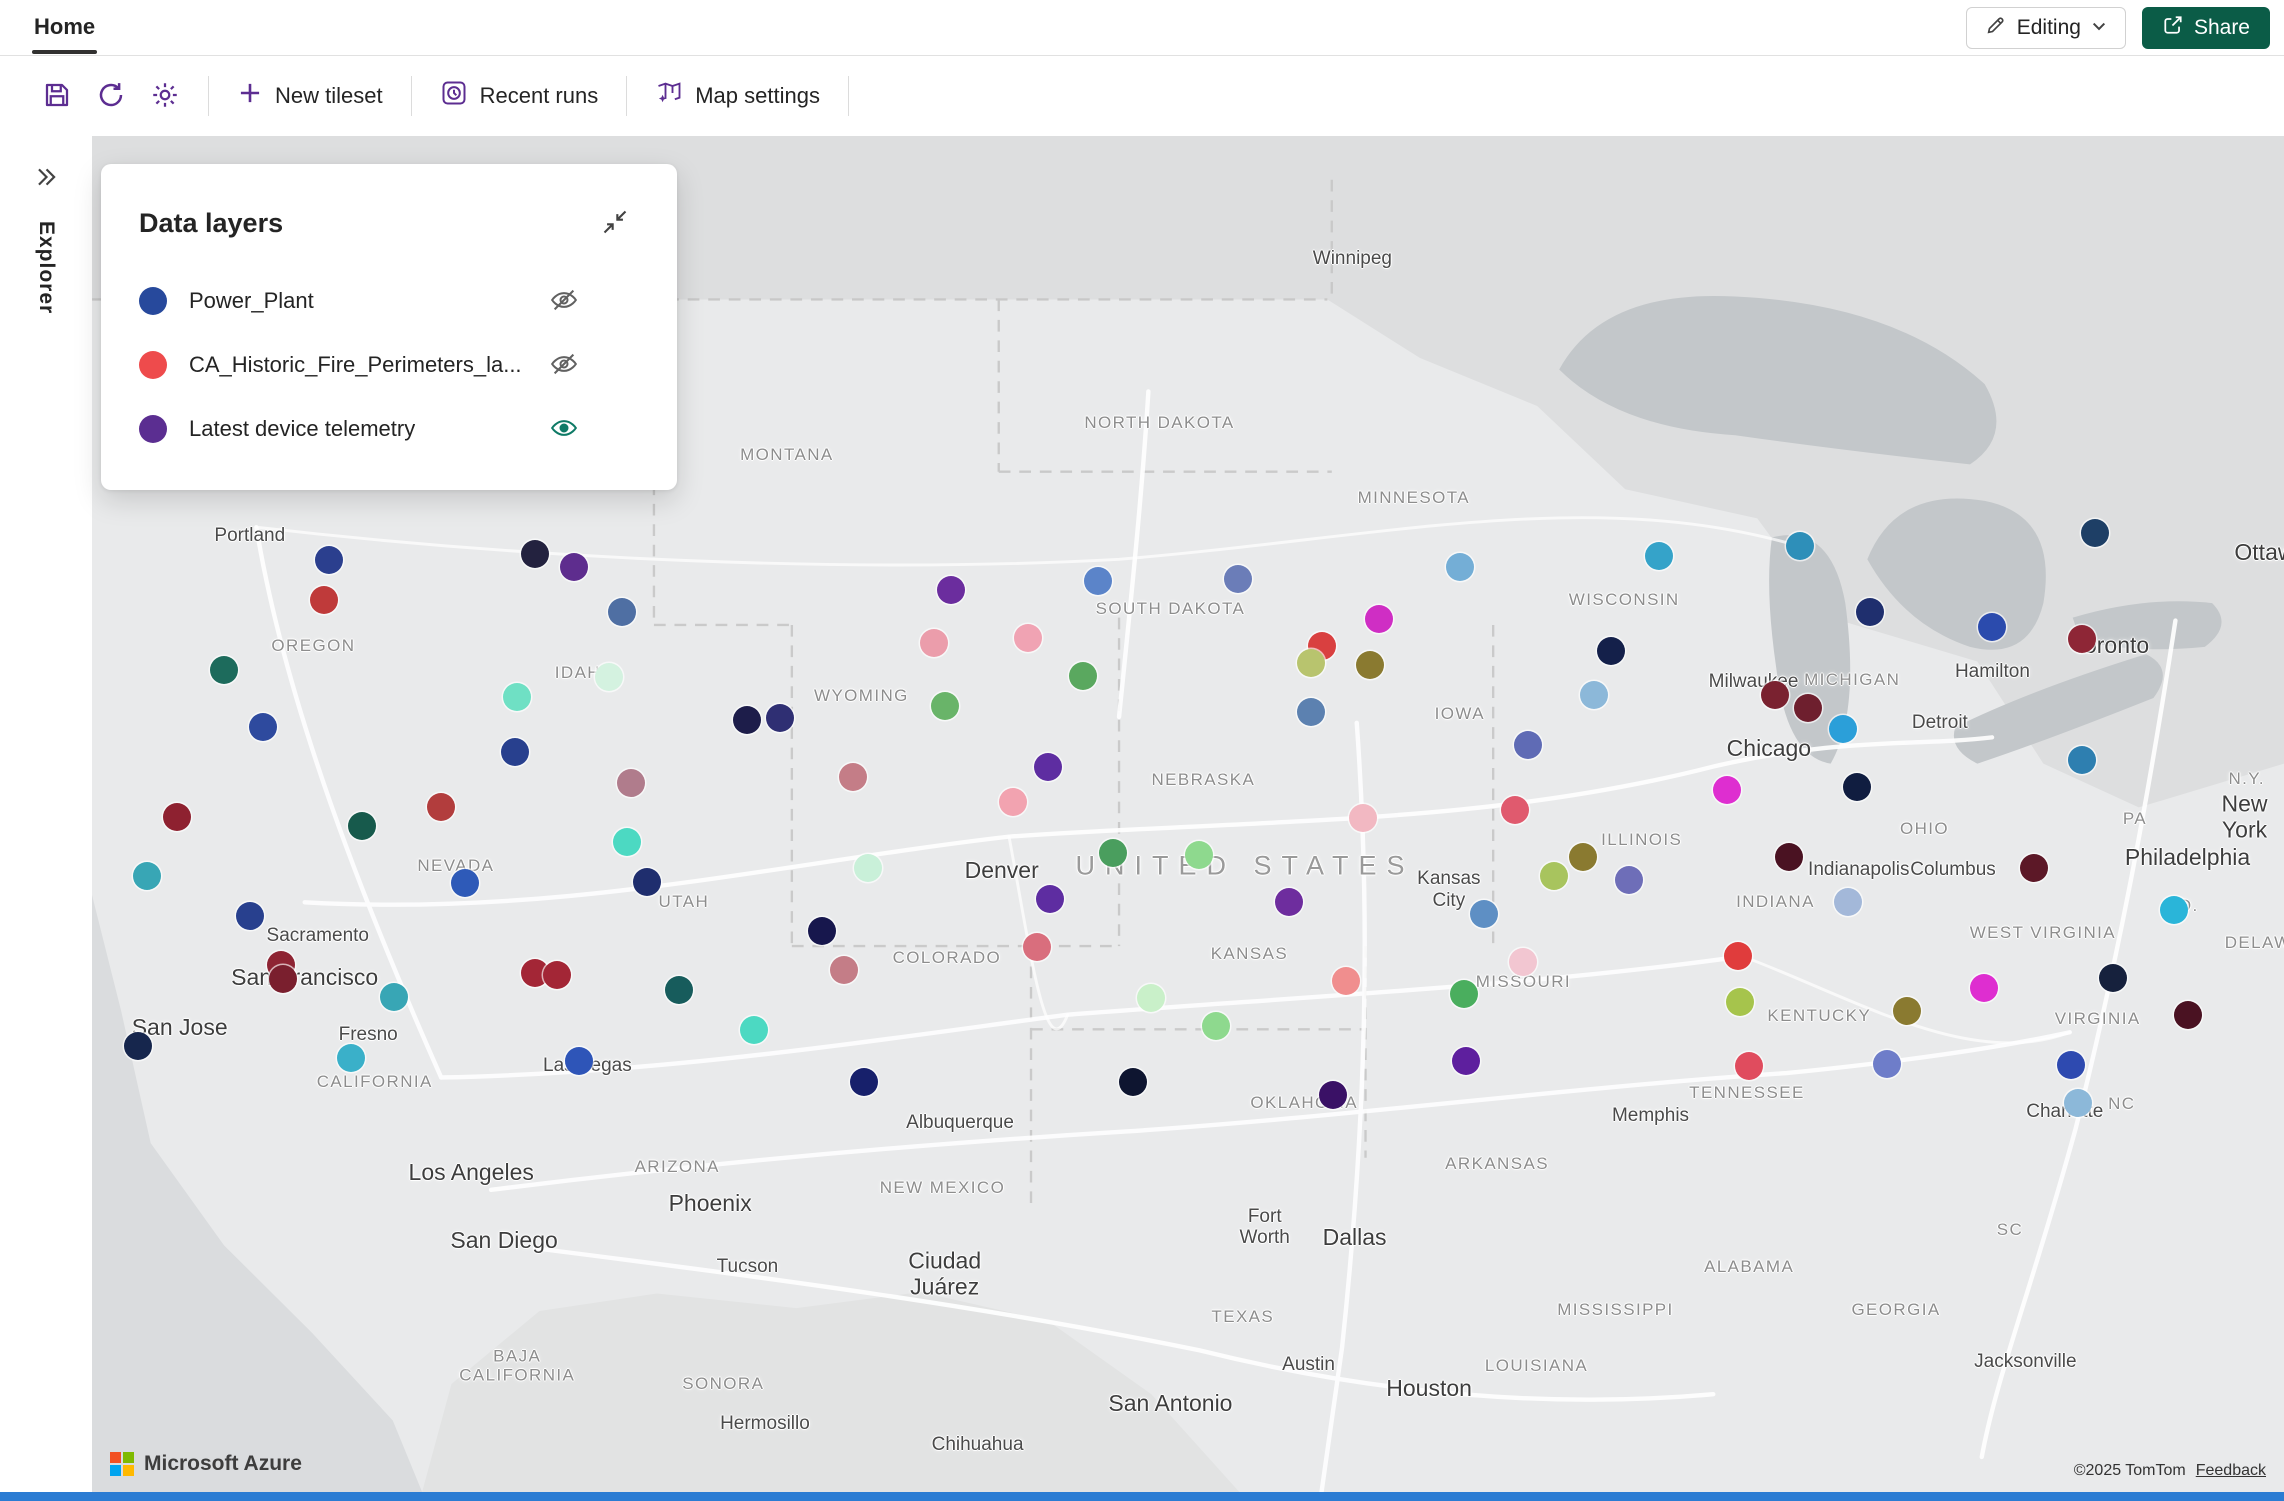  What do you see at coordinates (564, 365) in the screenshot?
I see `visibility-toggle-fire-perimeters` at bounding box center [564, 365].